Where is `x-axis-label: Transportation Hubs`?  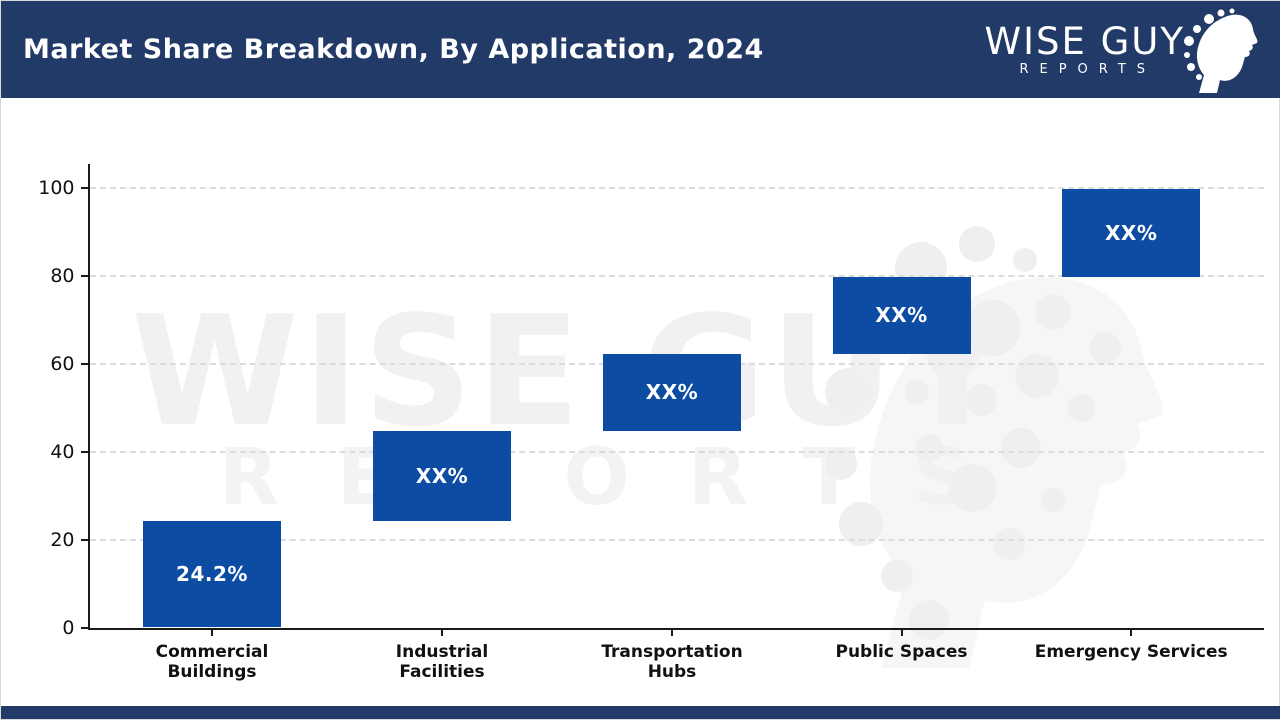
x-axis-label: Transportation Hubs is located at coordinates (672, 662).